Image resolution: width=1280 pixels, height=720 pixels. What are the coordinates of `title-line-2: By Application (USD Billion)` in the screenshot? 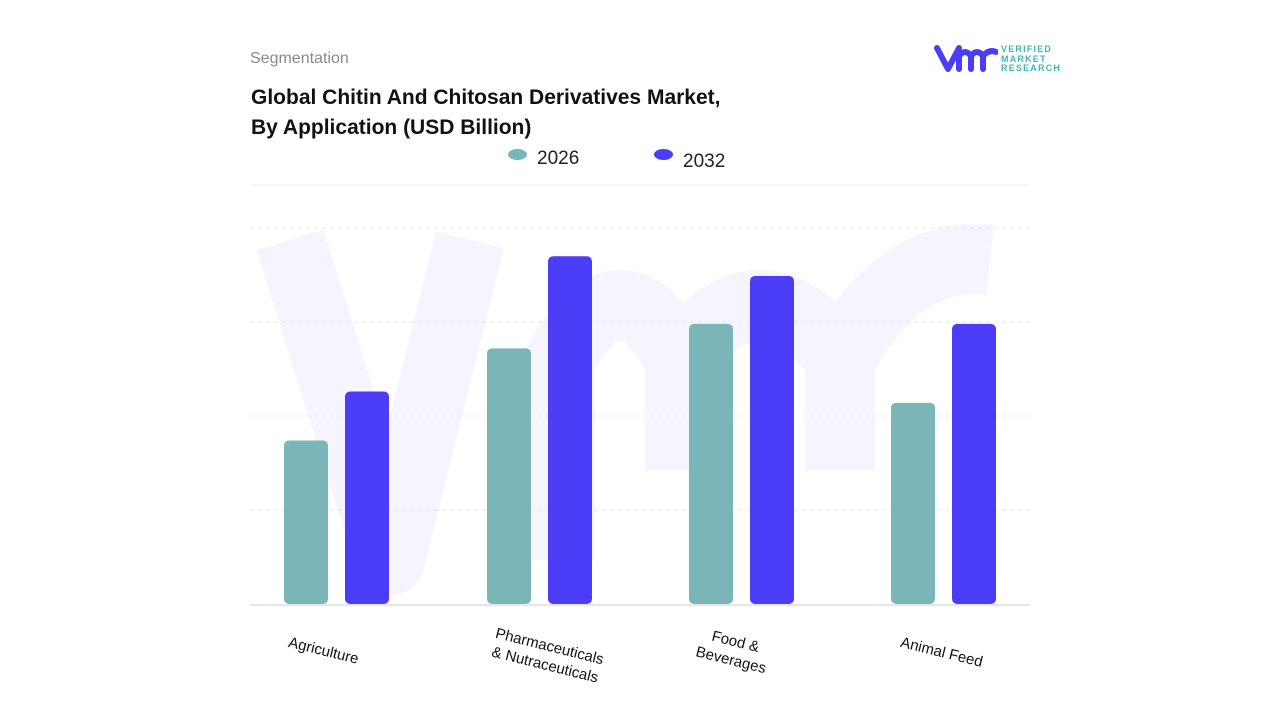 It's located at (391, 127).